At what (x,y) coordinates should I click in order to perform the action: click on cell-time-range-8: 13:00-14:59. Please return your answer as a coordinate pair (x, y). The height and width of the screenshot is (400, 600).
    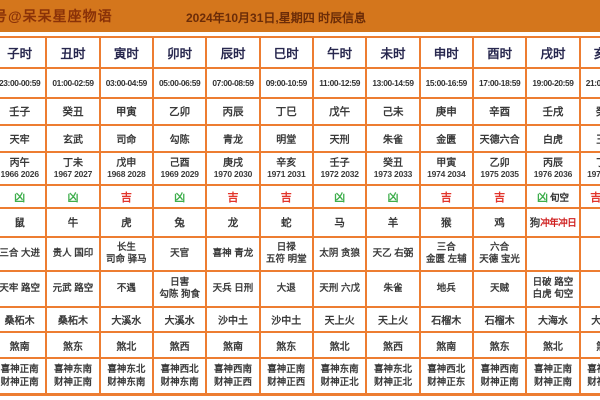
    Looking at the image, I should click on (393, 83).